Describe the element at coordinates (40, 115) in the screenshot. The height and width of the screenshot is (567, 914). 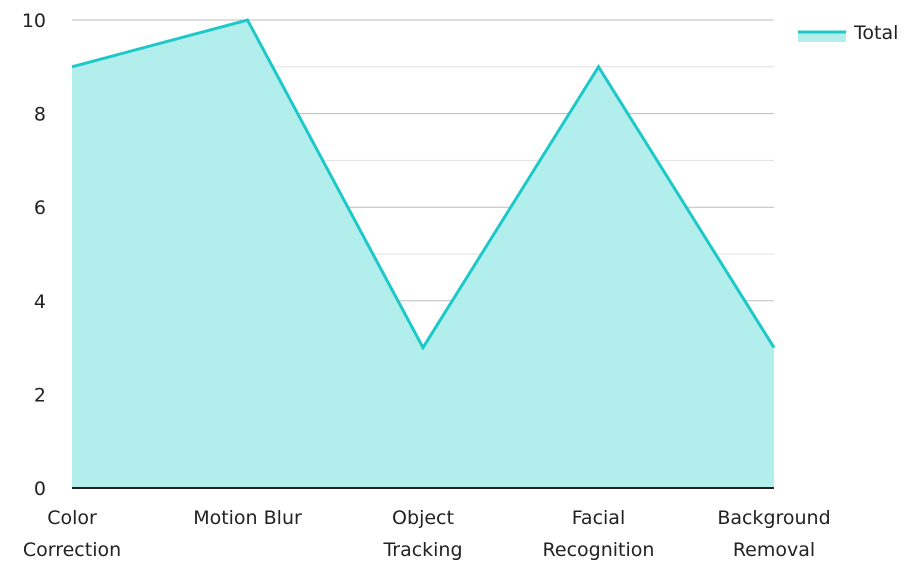
I see `y-tick-label: 8` at that location.